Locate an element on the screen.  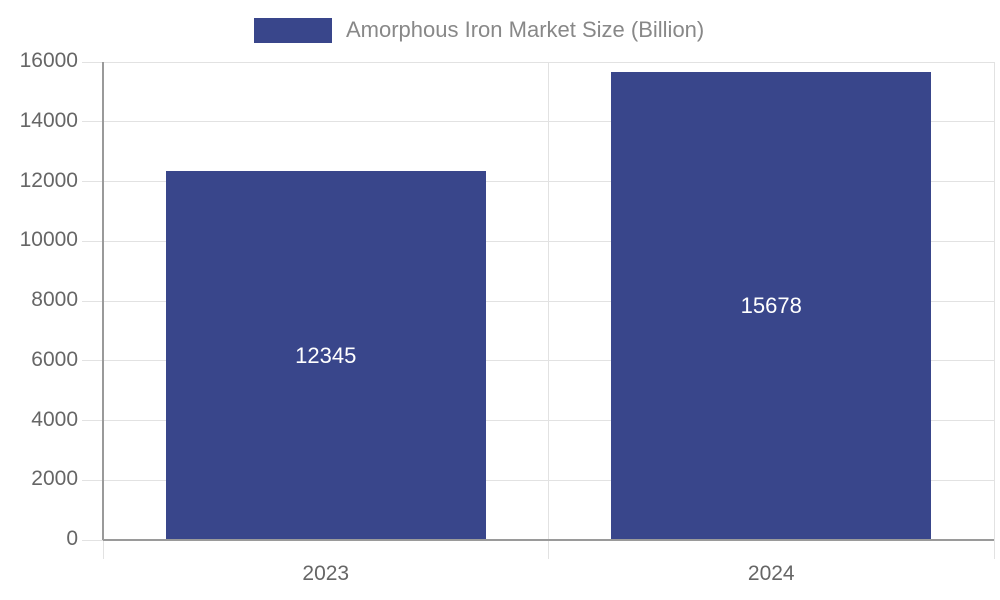
y-tick-label: 10000 is located at coordinates (48, 240).